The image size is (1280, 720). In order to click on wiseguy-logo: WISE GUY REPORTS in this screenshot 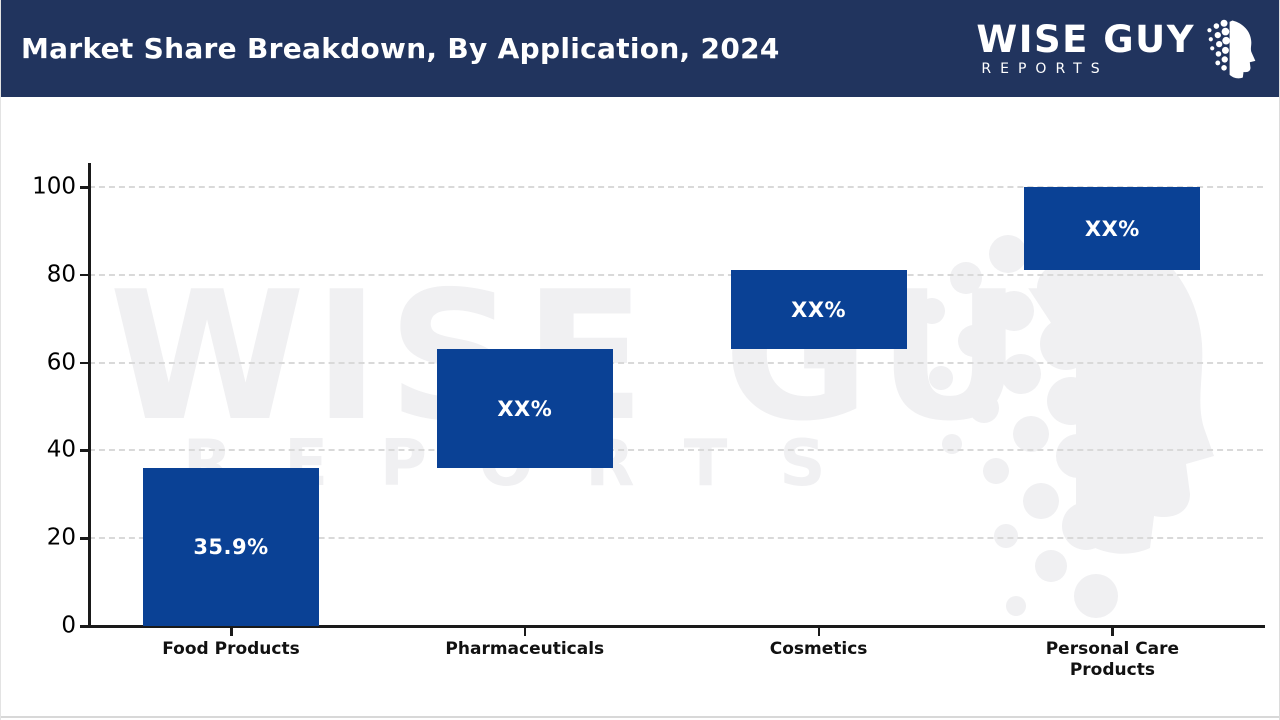, I will do `click(1119, 49)`.